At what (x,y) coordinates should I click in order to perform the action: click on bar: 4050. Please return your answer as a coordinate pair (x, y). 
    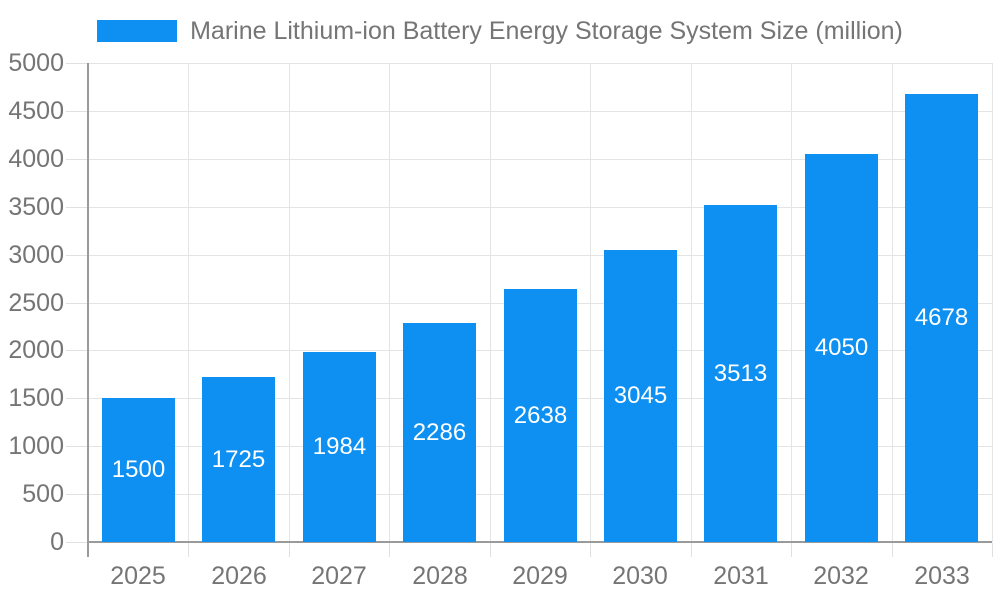
    Looking at the image, I should click on (841, 348).